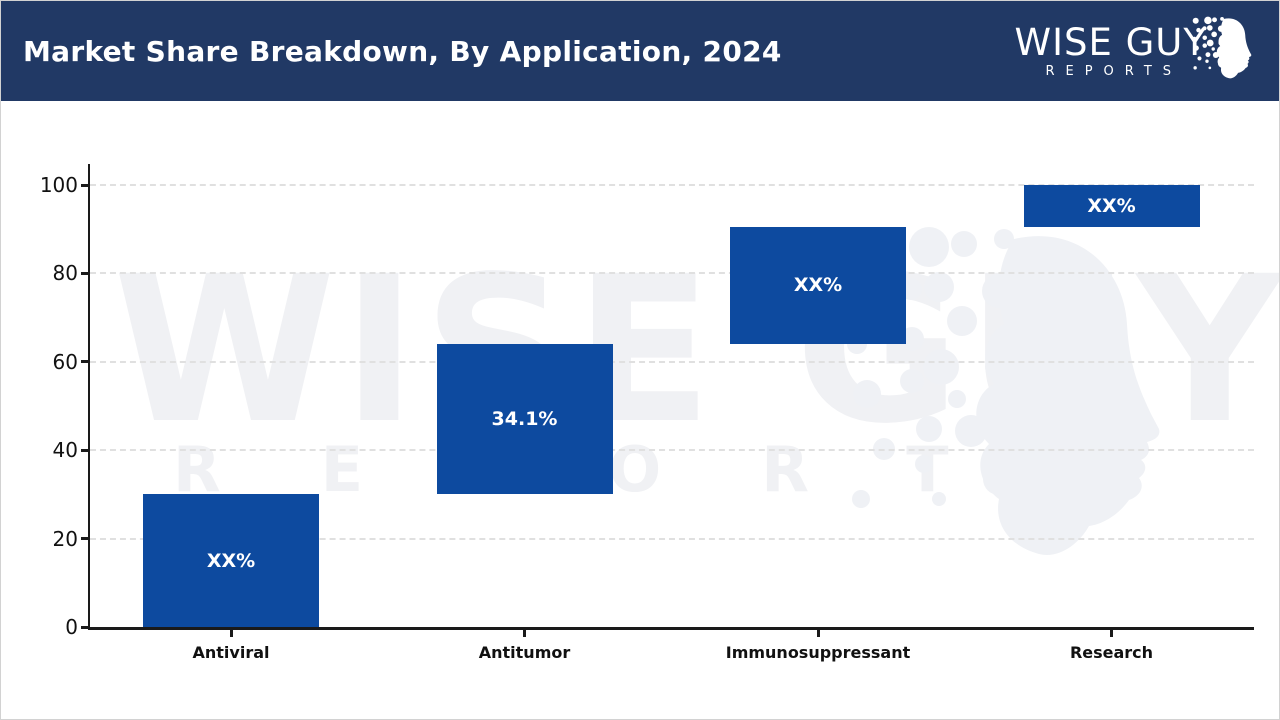 The height and width of the screenshot is (720, 1280). Describe the element at coordinates (65, 273) in the screenshot. I see `y-tick-label-80: 80` at that location.